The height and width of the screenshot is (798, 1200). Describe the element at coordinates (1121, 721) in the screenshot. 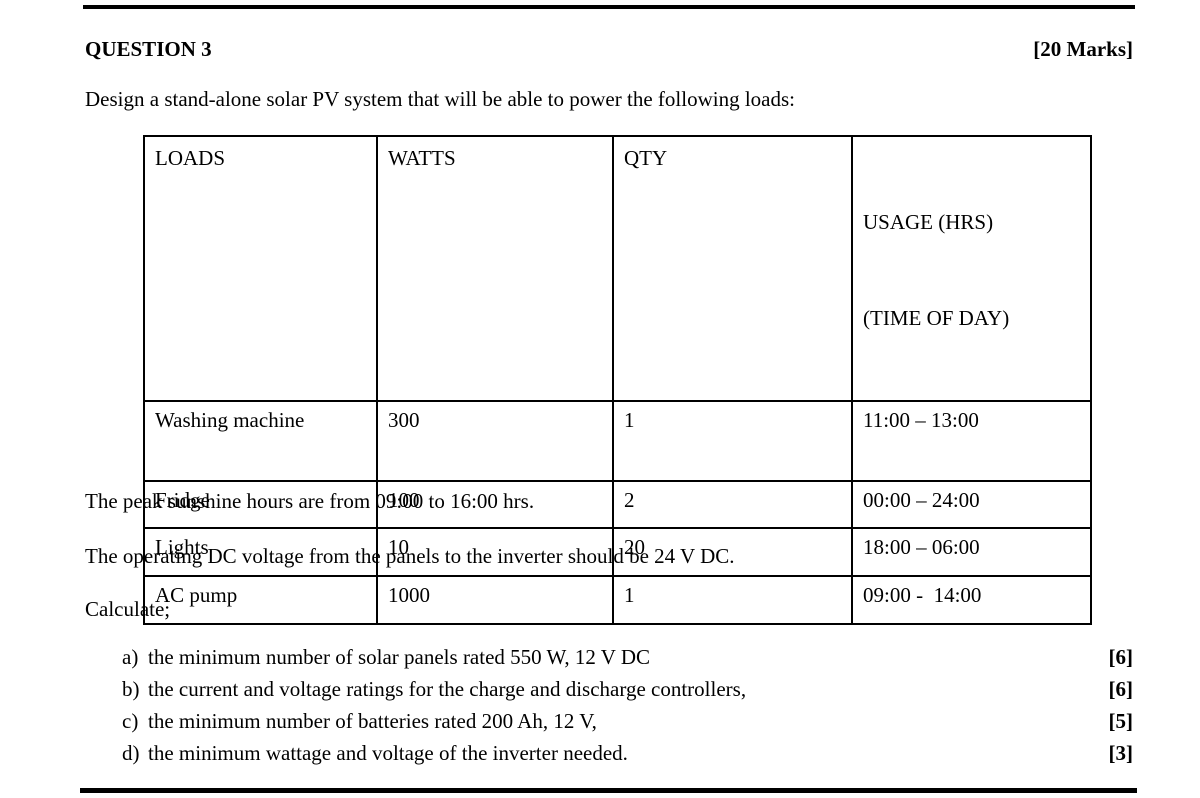

I see `task-marks: [5]` at that location.